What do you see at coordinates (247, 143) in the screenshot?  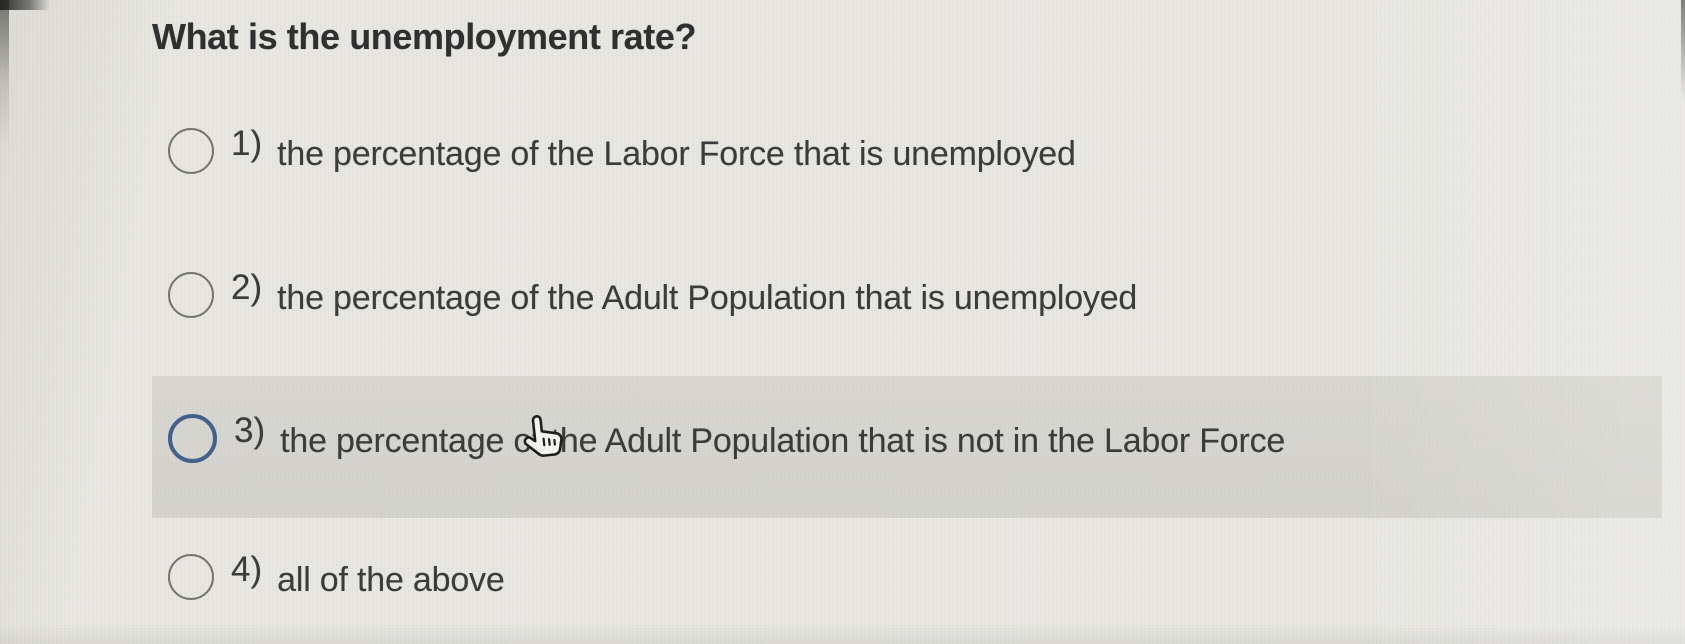 I see `option-number: 1)` at bounding box center [247, 143].